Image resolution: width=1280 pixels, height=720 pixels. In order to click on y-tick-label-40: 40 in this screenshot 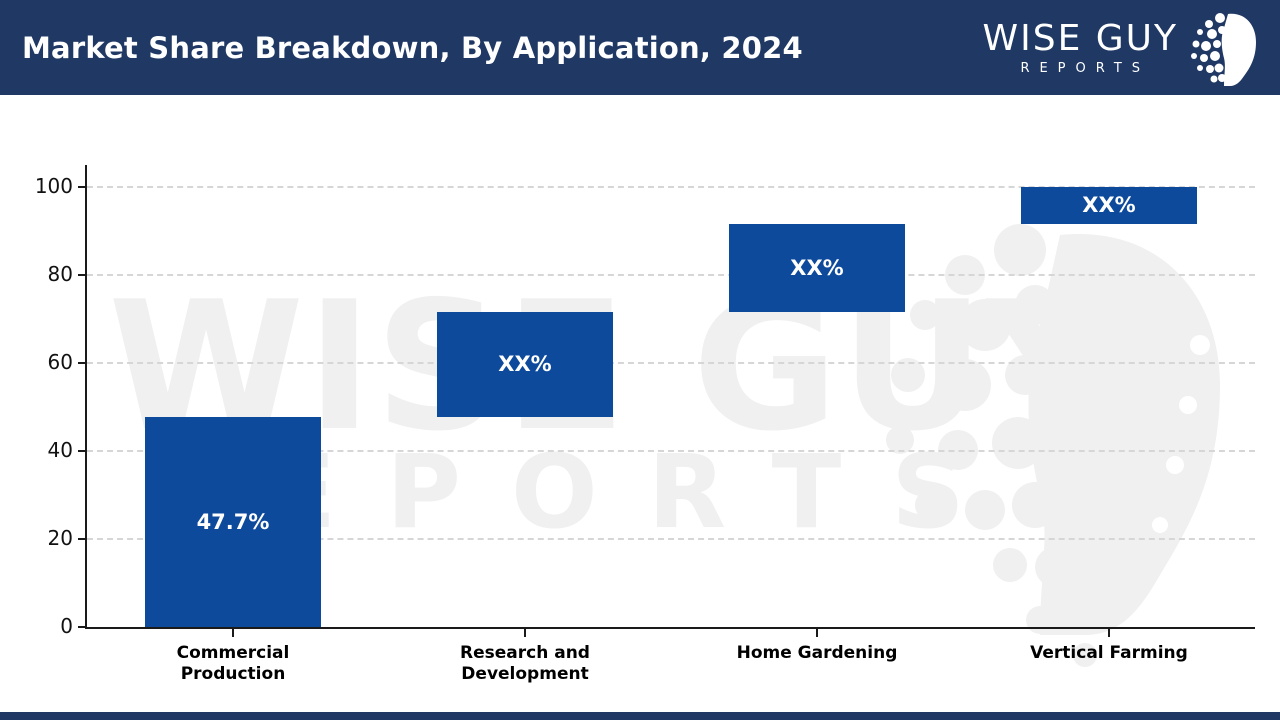, I will do `click(60, 450)`.